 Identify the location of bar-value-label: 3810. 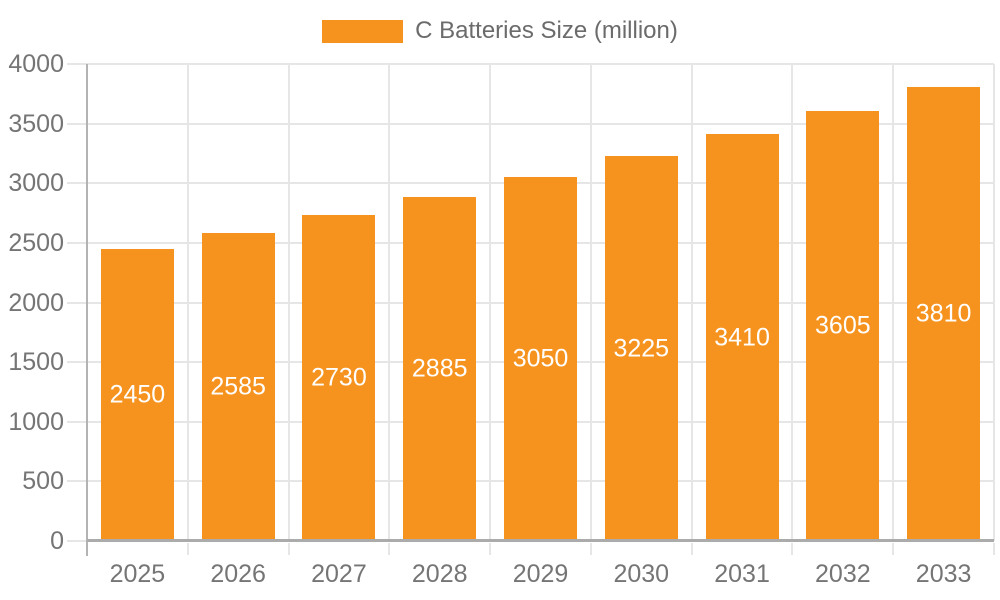
(943, 313).